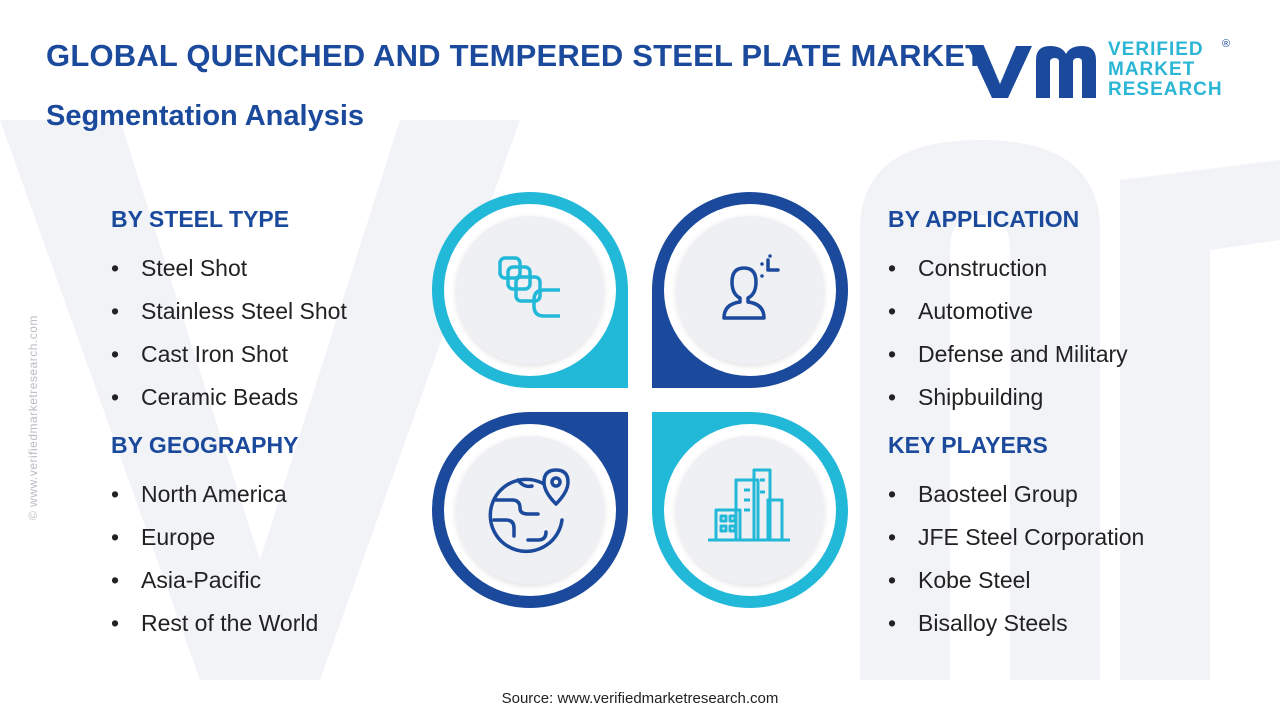  Describe the element at coordinates (984, 219) in the screenshot. I see `segment-heading: BY APPLICATION` at that location.